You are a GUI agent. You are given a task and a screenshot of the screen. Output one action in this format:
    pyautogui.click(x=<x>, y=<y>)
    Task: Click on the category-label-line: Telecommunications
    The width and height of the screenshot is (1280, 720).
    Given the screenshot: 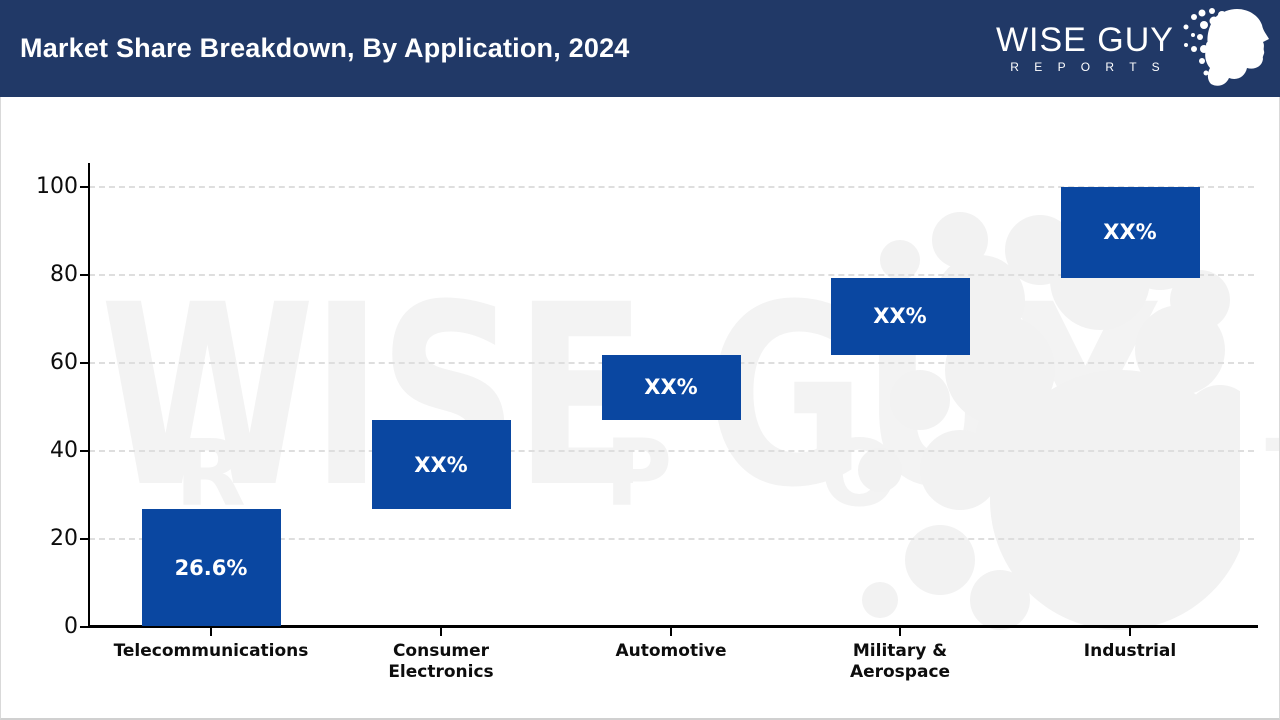 What is the action you would take?
    pyautogui.click(x=211, y=651)
    